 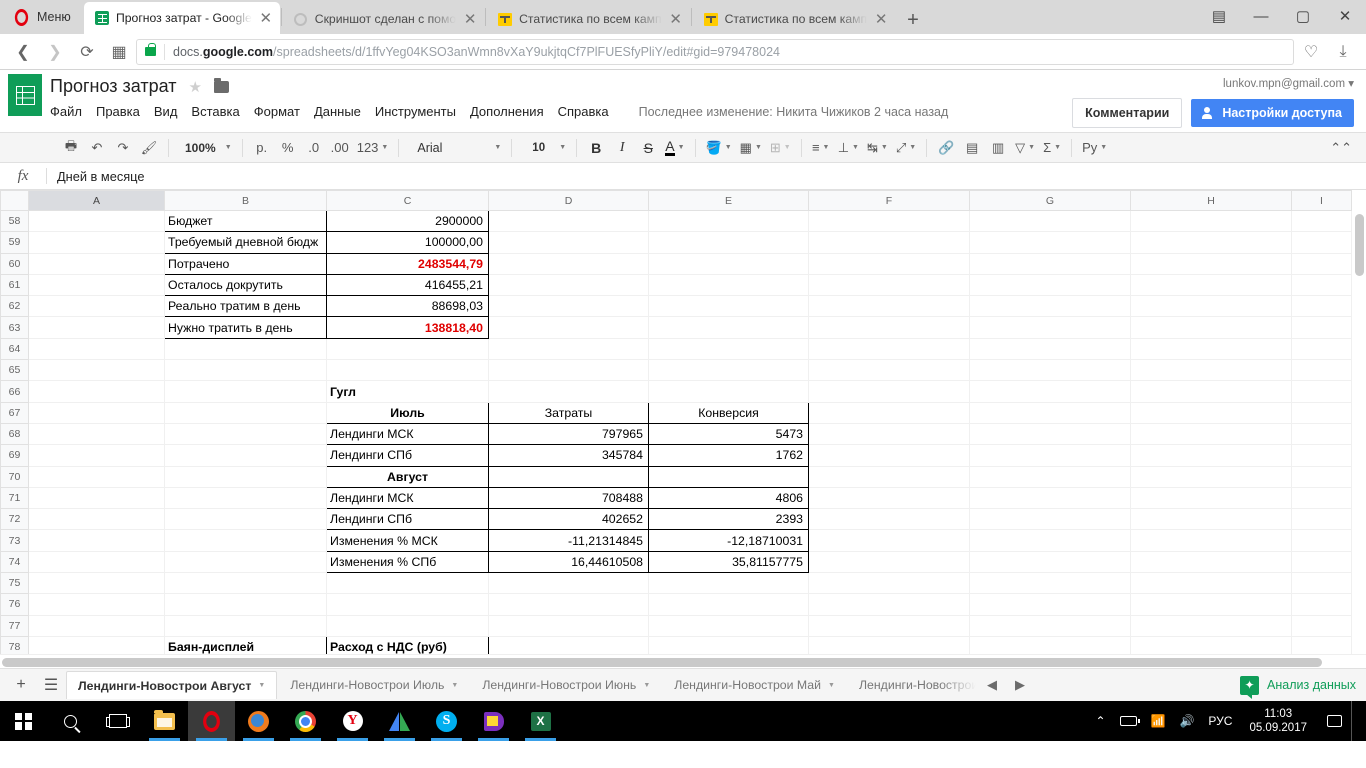 What do you see at coordinates (728, 263) in the screenshot?
I see `cell-E60` at bounding box center [728, 263].